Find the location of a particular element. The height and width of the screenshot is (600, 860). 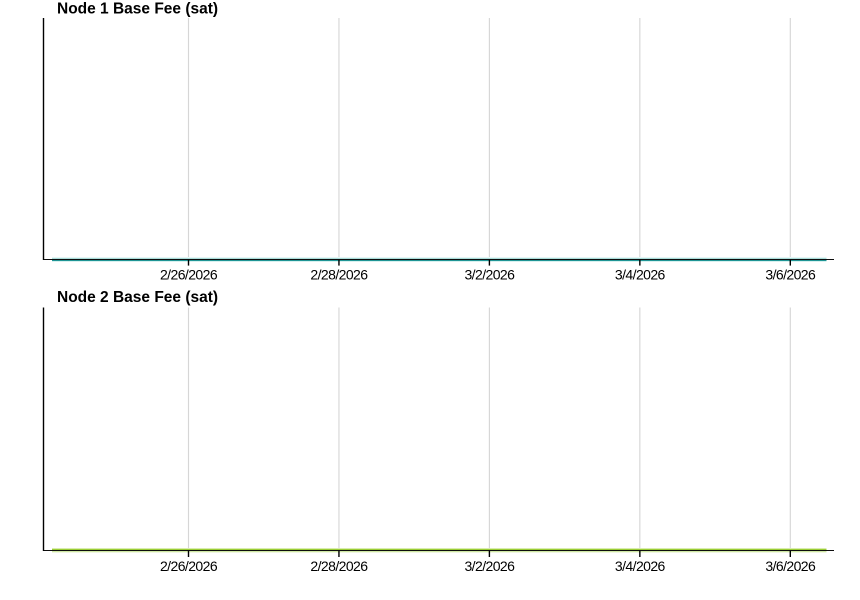

svg-text: Node 1 Base Fee (sat) is located at coordinates (137, 8).